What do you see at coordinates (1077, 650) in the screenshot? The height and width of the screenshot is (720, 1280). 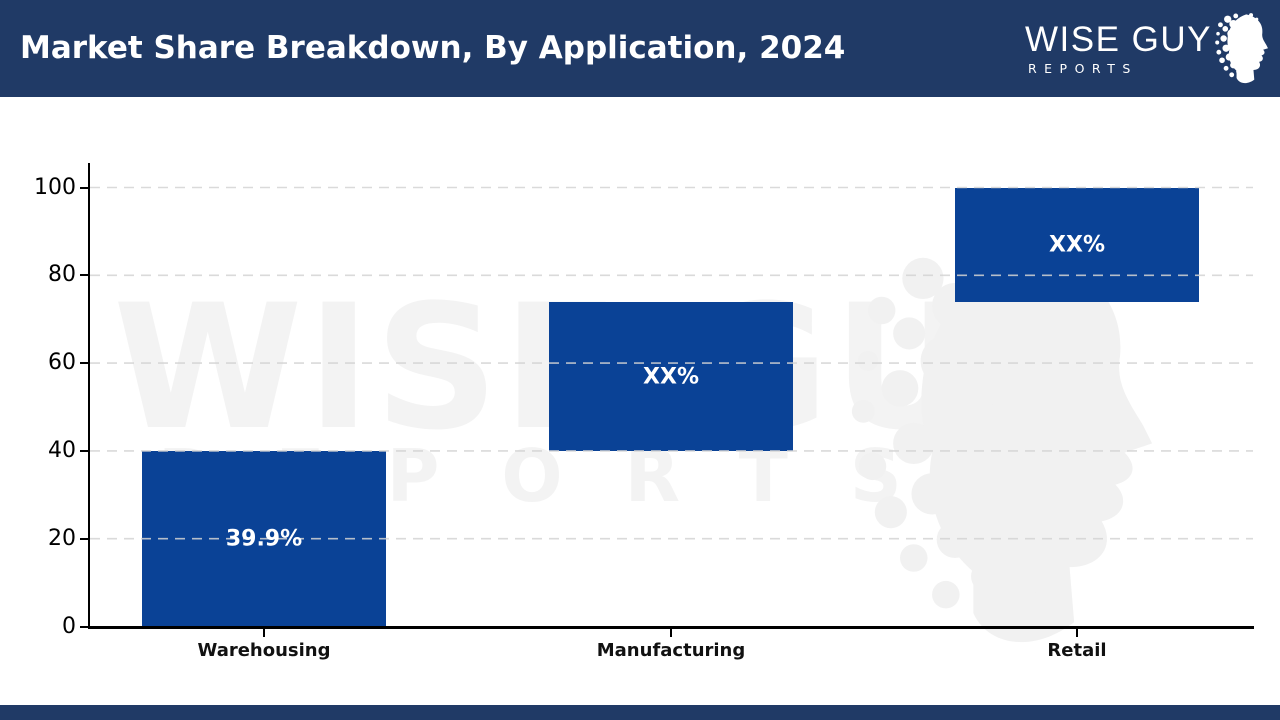 I see `category-label: Retail` at bounding box center [1077, 650].